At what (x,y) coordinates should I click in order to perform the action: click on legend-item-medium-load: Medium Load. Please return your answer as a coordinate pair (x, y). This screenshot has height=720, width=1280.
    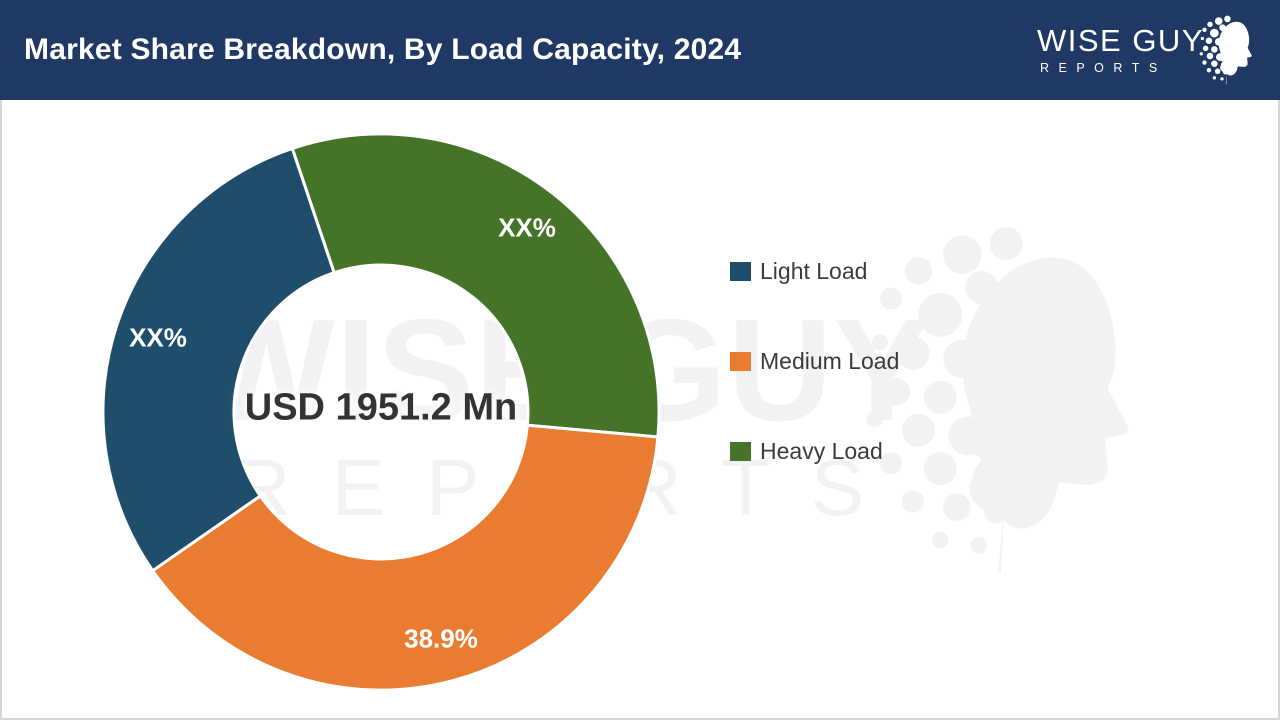
    Looking at the image, I should click on (814, 361).